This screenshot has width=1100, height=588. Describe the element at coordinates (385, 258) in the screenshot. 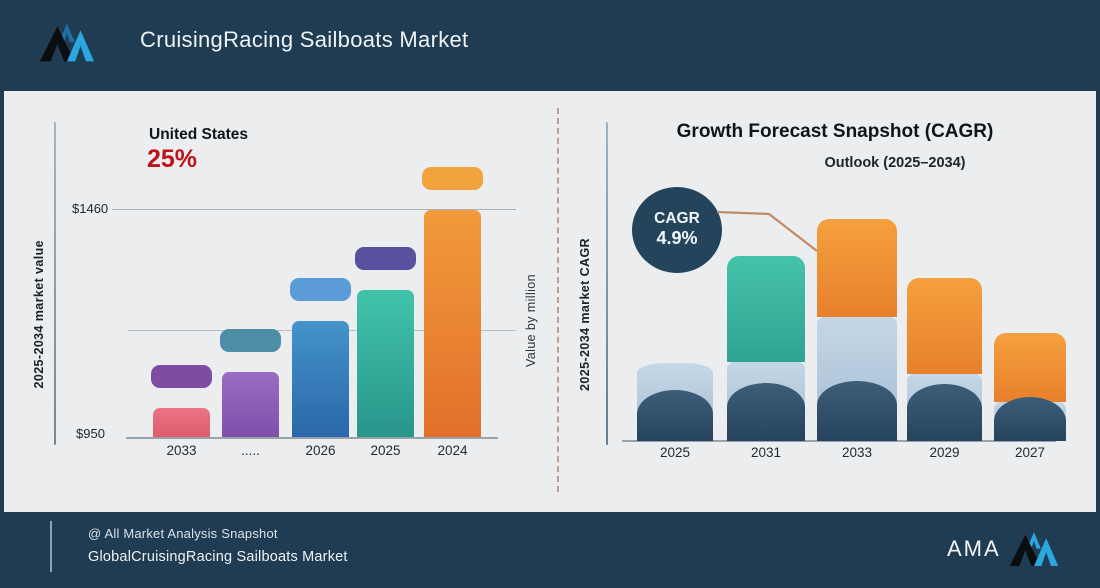

I see `floating-cap-2025` at that location.